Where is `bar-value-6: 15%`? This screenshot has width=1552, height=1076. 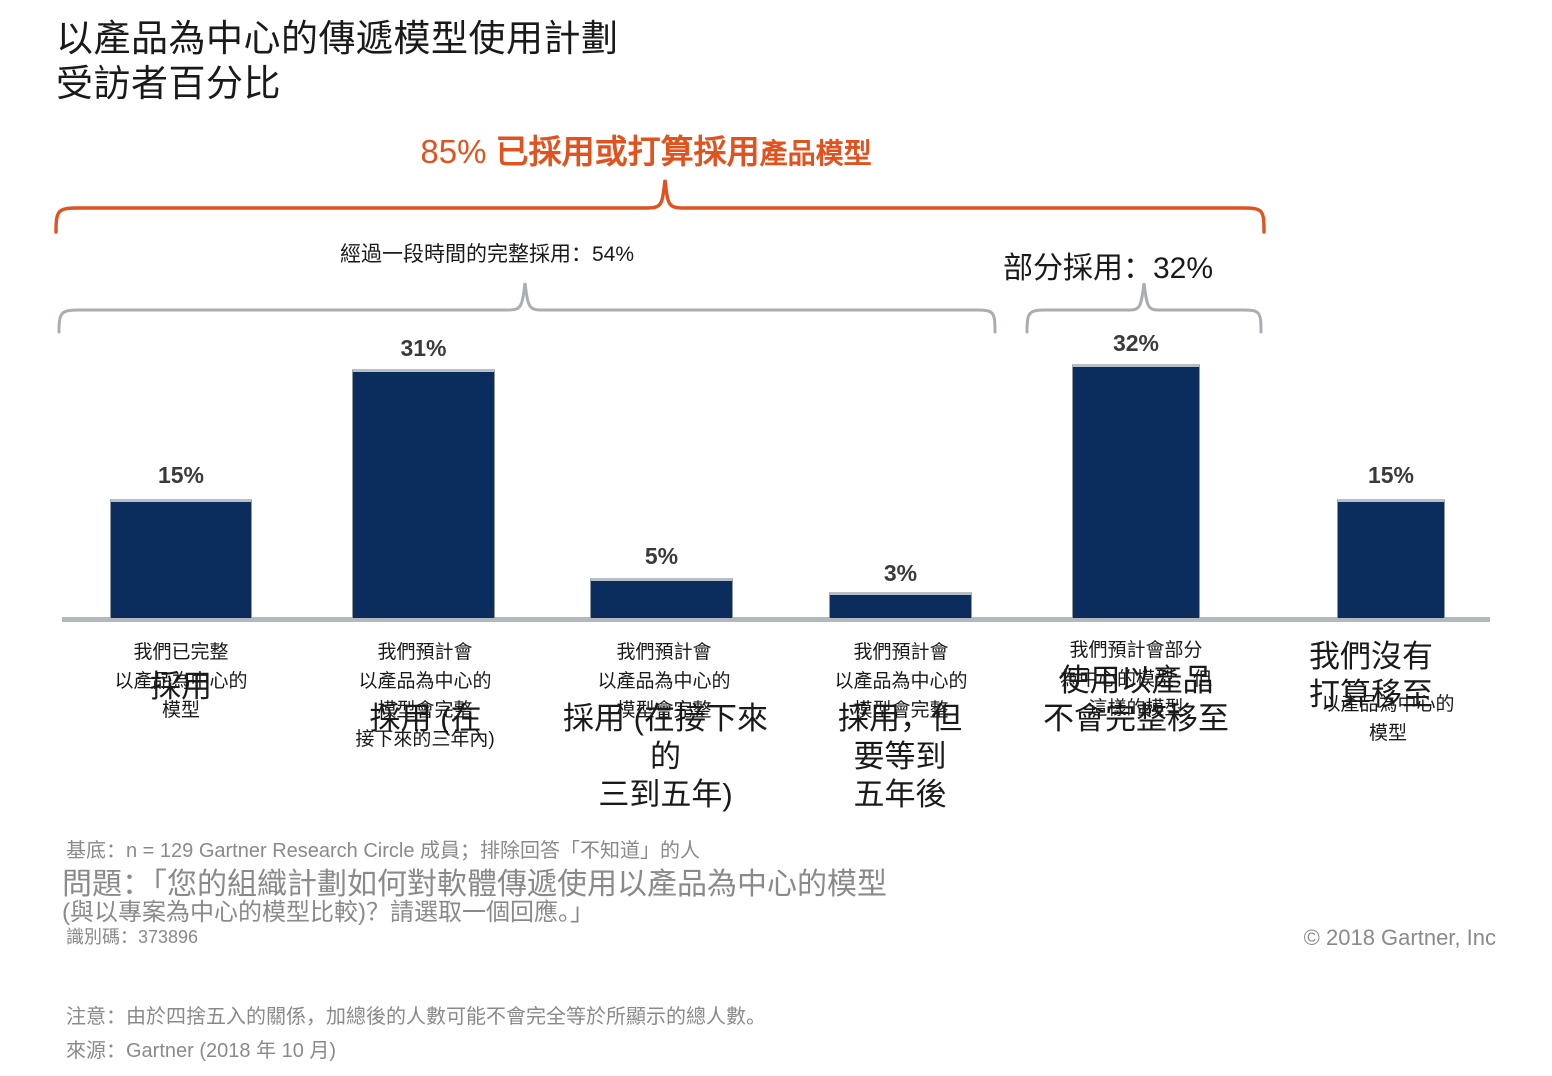 bar-value-6: 15% is located at coordinates (1391, 475).